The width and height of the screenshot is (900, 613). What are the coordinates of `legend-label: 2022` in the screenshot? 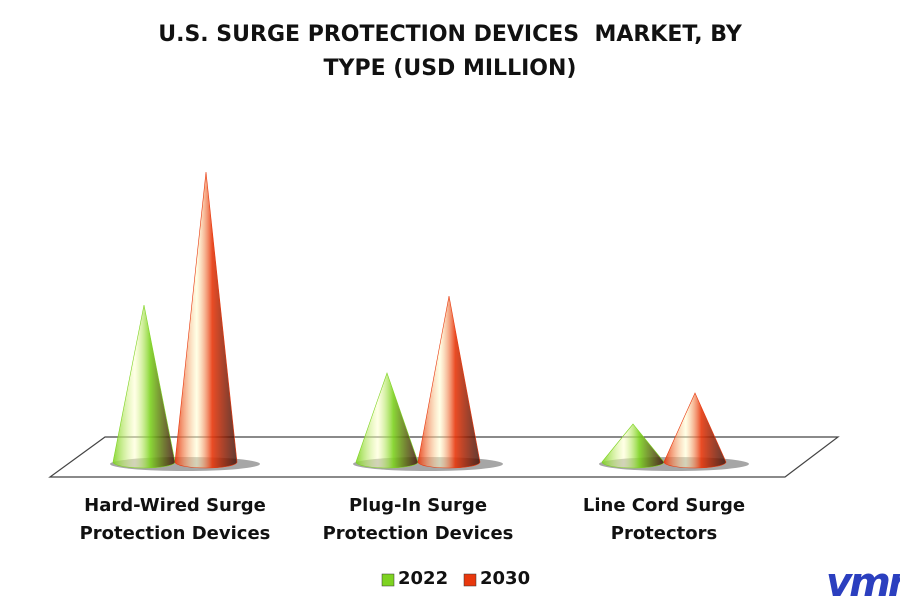 It's located at (423, 578).